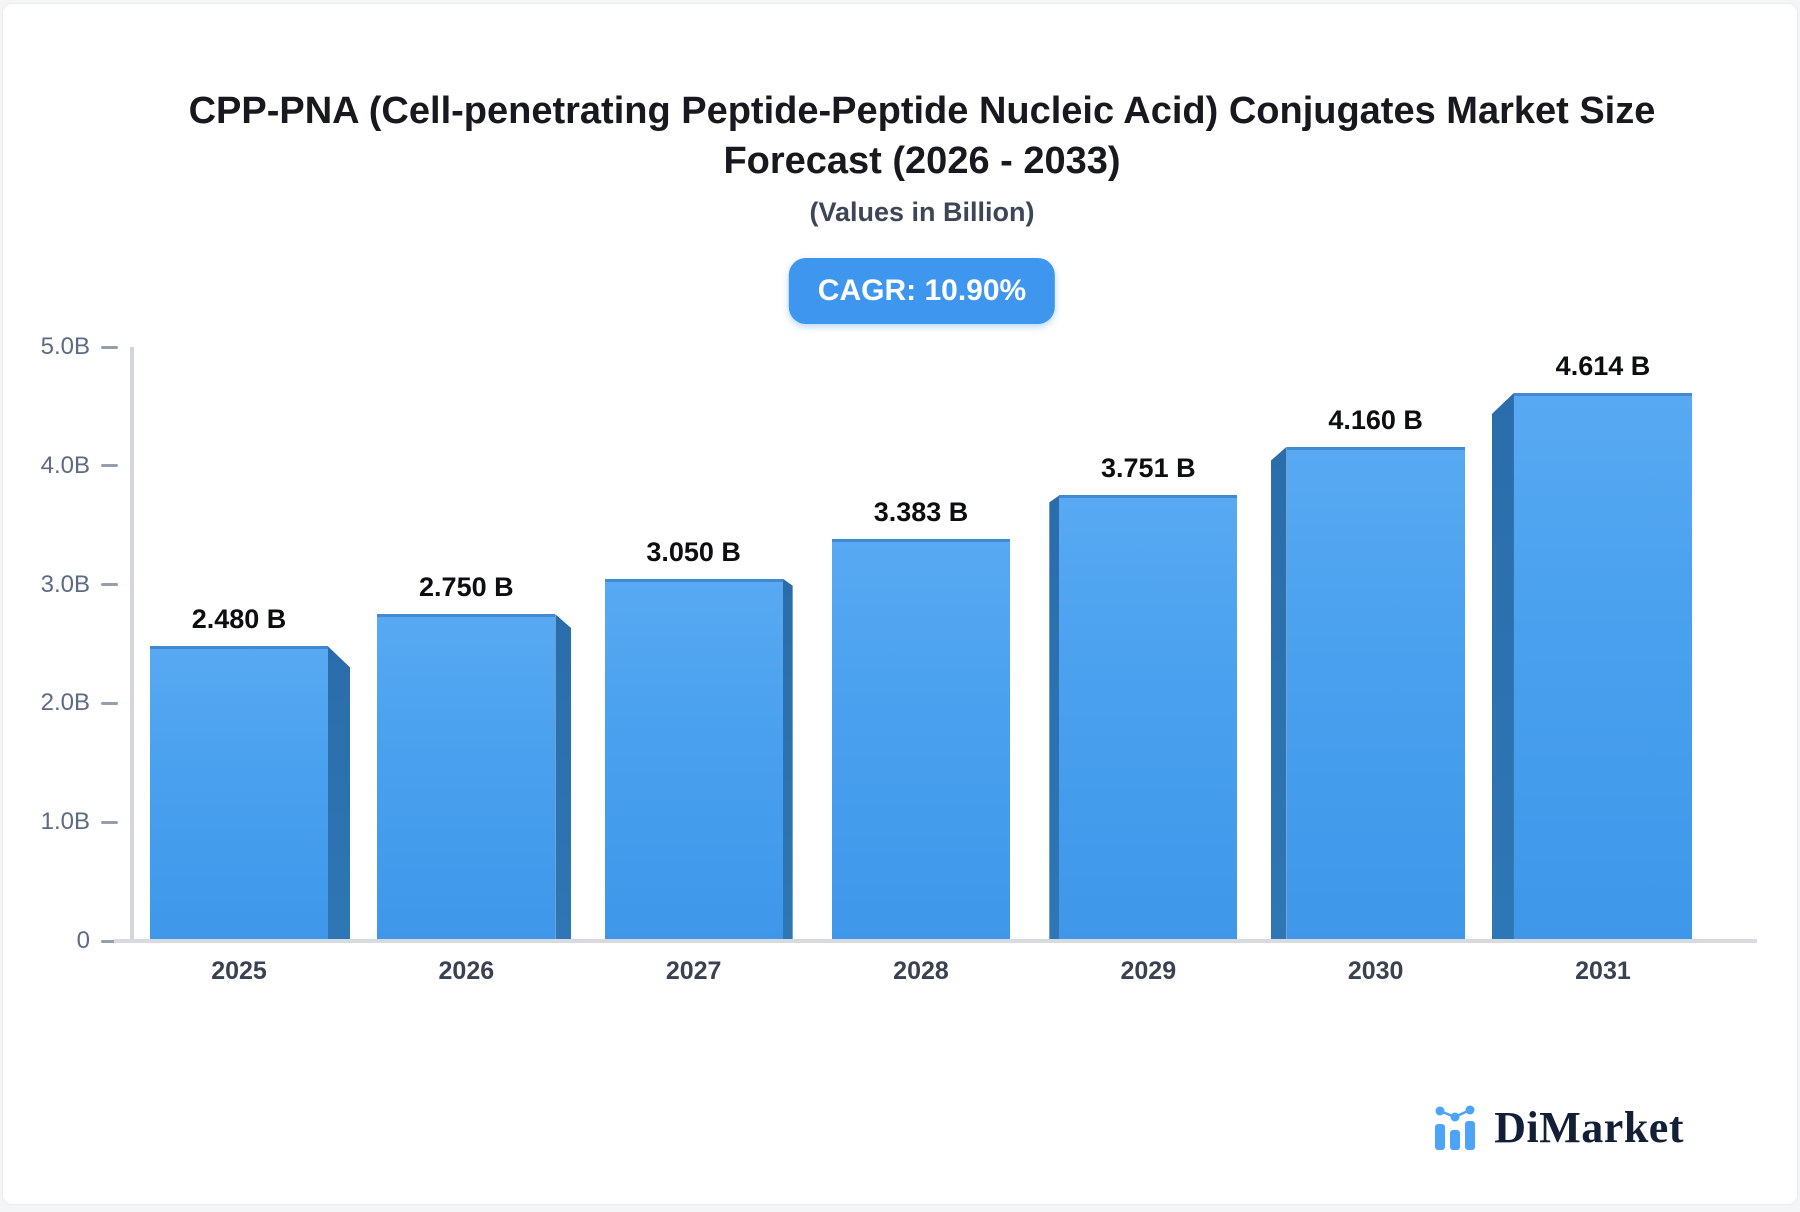 The width and height of the screenshot is (1800, 1212). What do you see at coordinates (693, 551) in the screenshot?
I see `bar-value-label: 3.050 B` at bounding box center [693, 551].